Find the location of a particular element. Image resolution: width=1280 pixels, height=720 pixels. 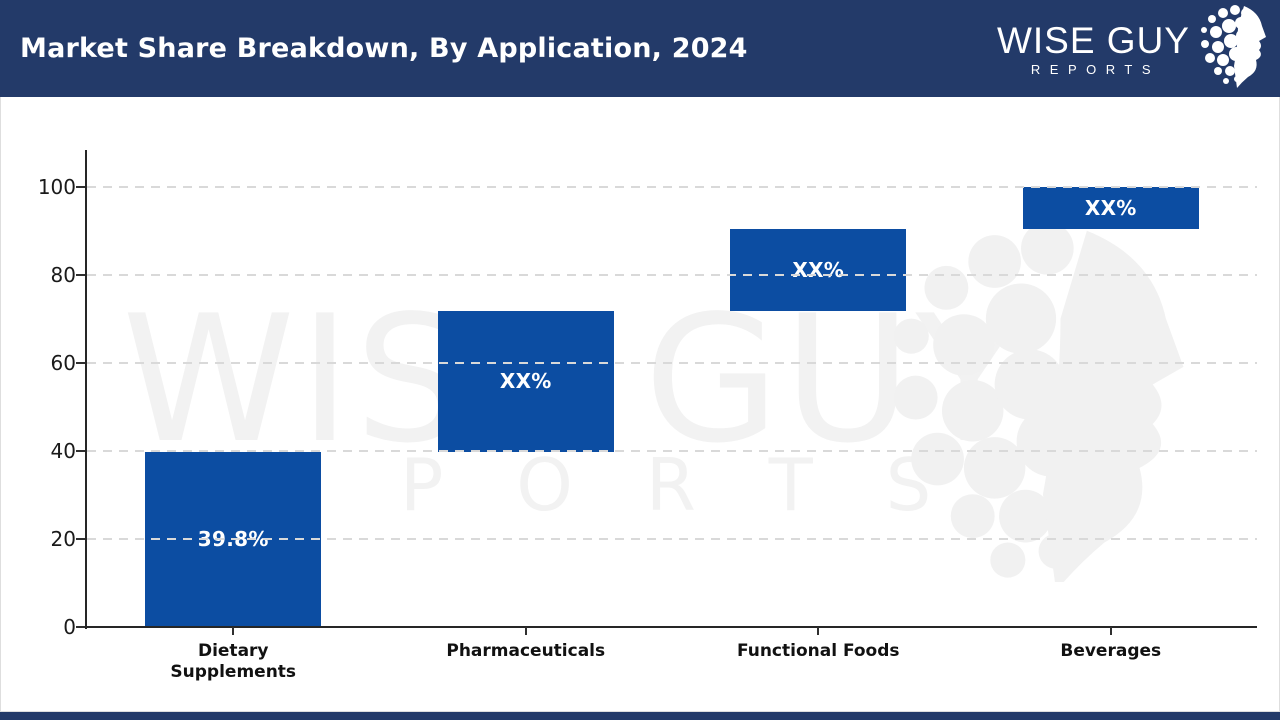

bar-beverages: XX% is located at coordinates (1110, 208).